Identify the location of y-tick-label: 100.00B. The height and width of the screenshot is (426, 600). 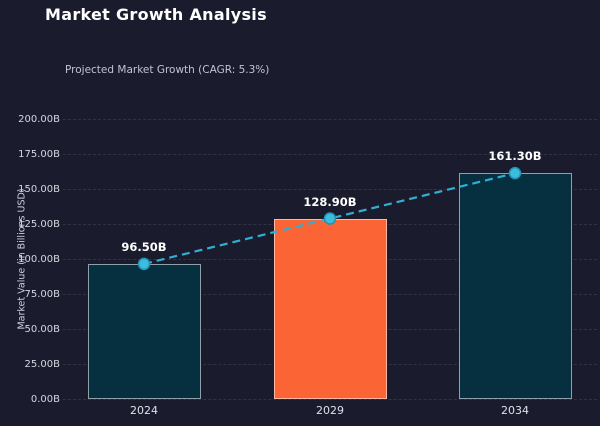
(39, 259).